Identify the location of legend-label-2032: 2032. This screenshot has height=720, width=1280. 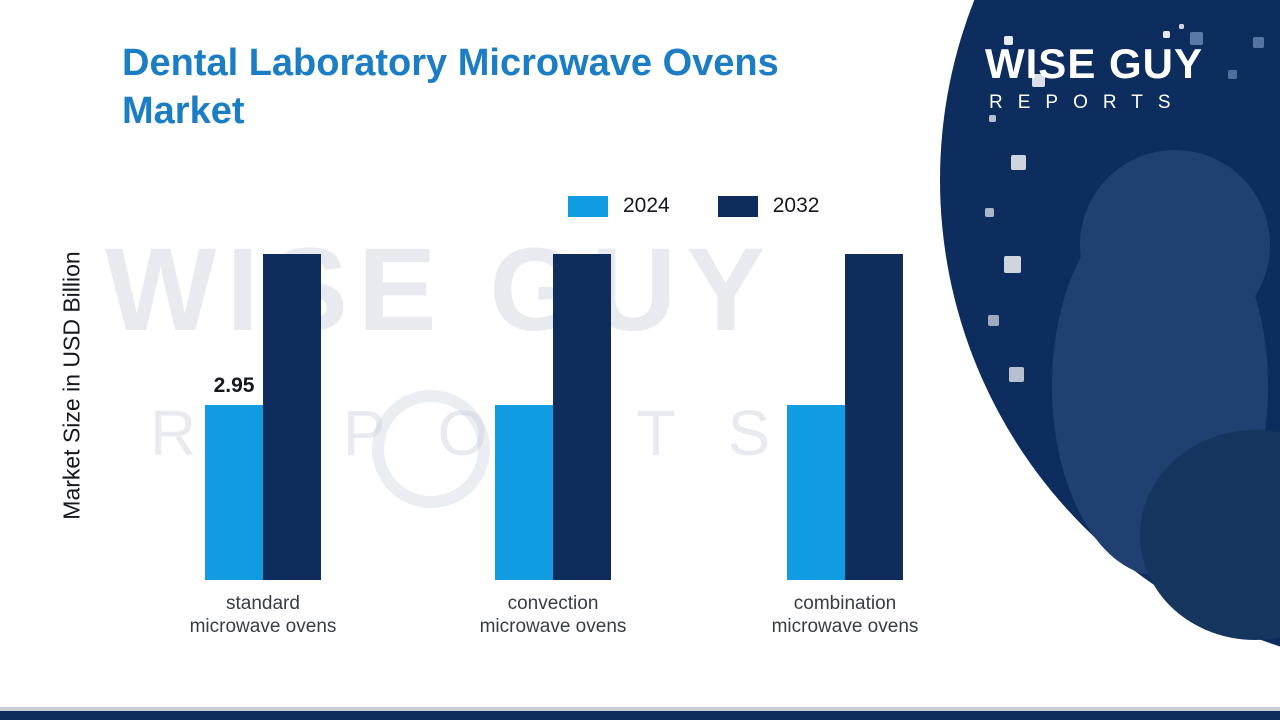
(796, 205).